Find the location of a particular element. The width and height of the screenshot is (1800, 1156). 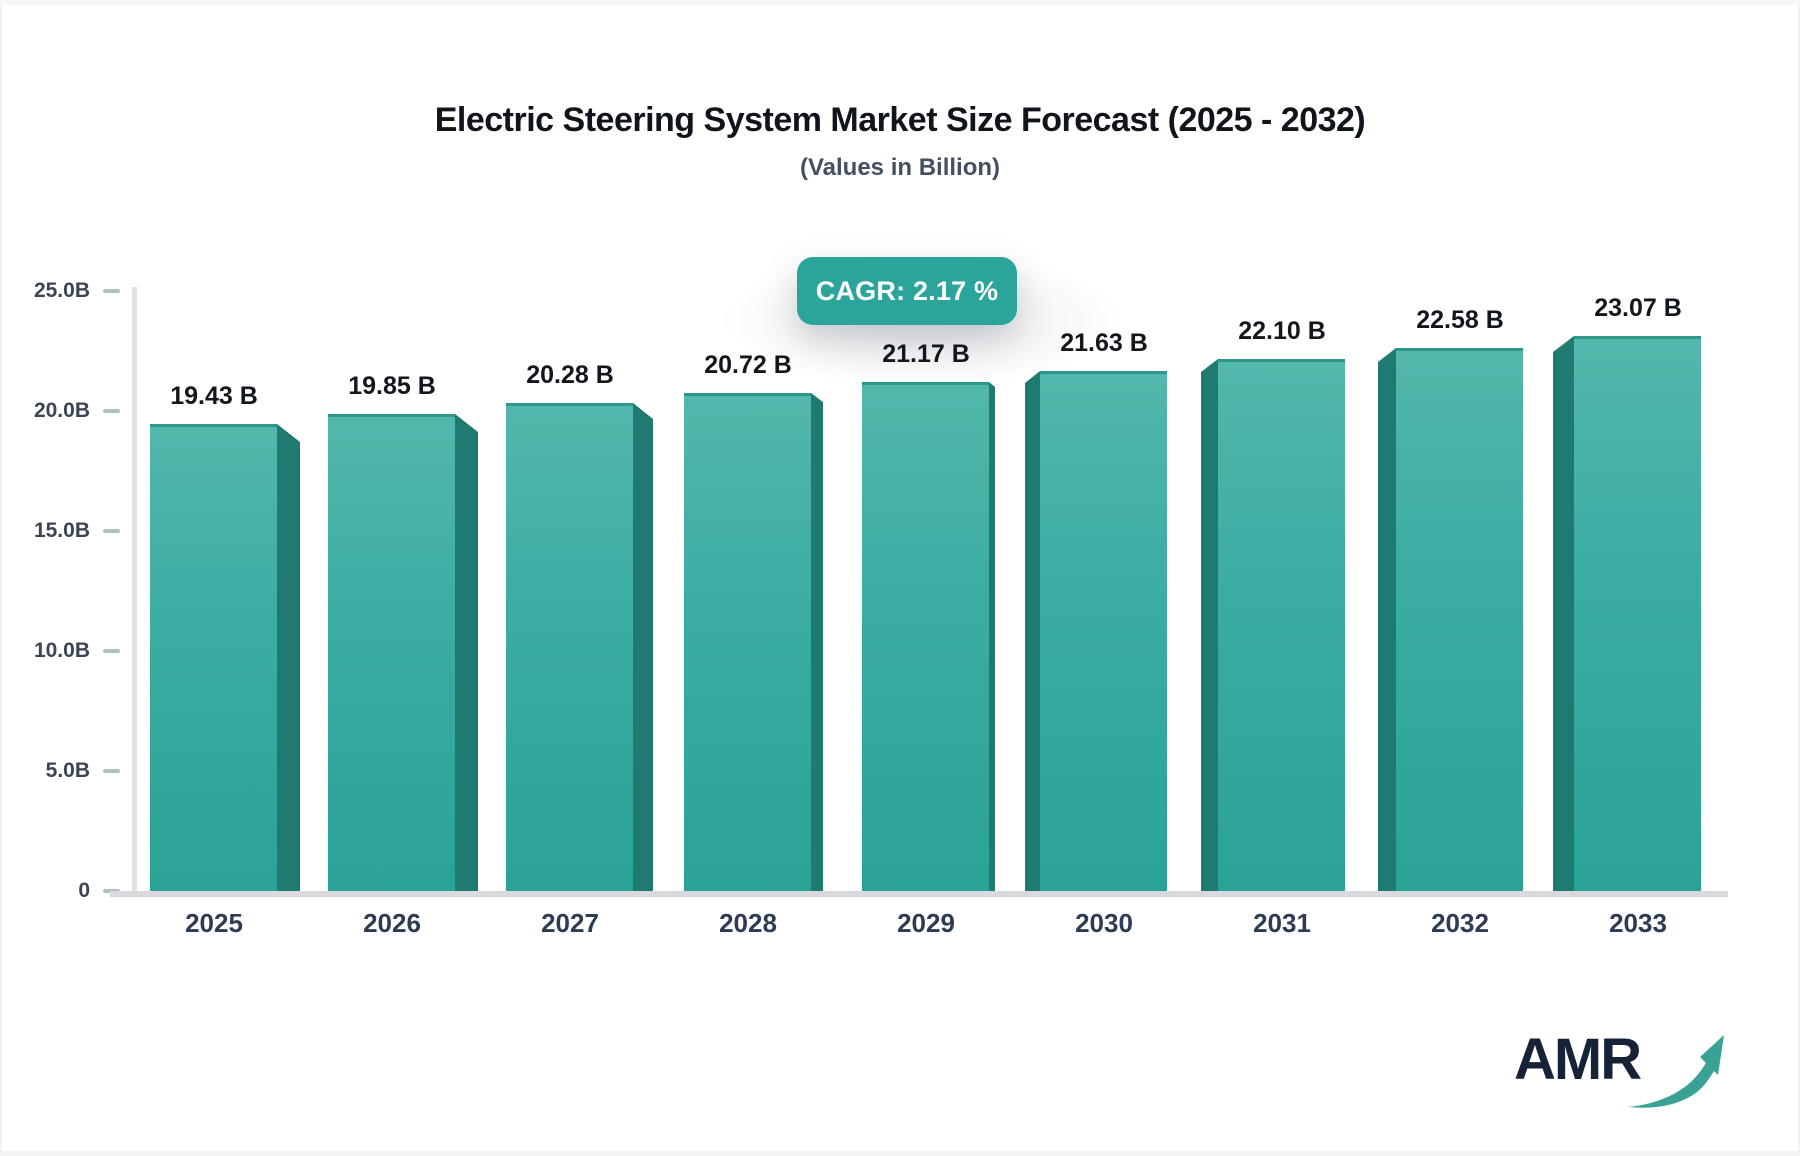

y-axis-line is located at coordinates (134, 592).